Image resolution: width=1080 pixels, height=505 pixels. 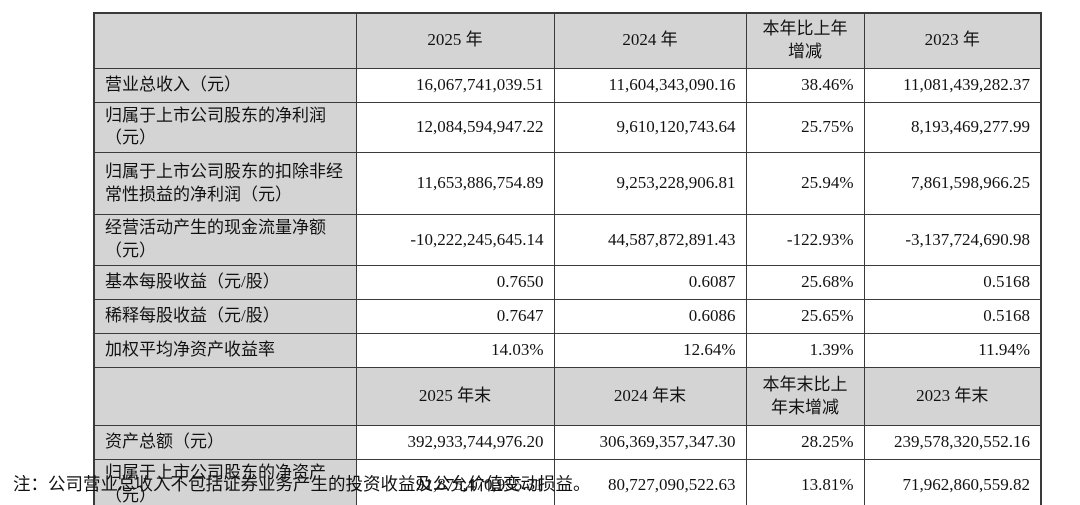 What do you see at coordinates (805, 482) in the screenshot?
I see `value-change: 13.81%` at bounding box center [805, 482].